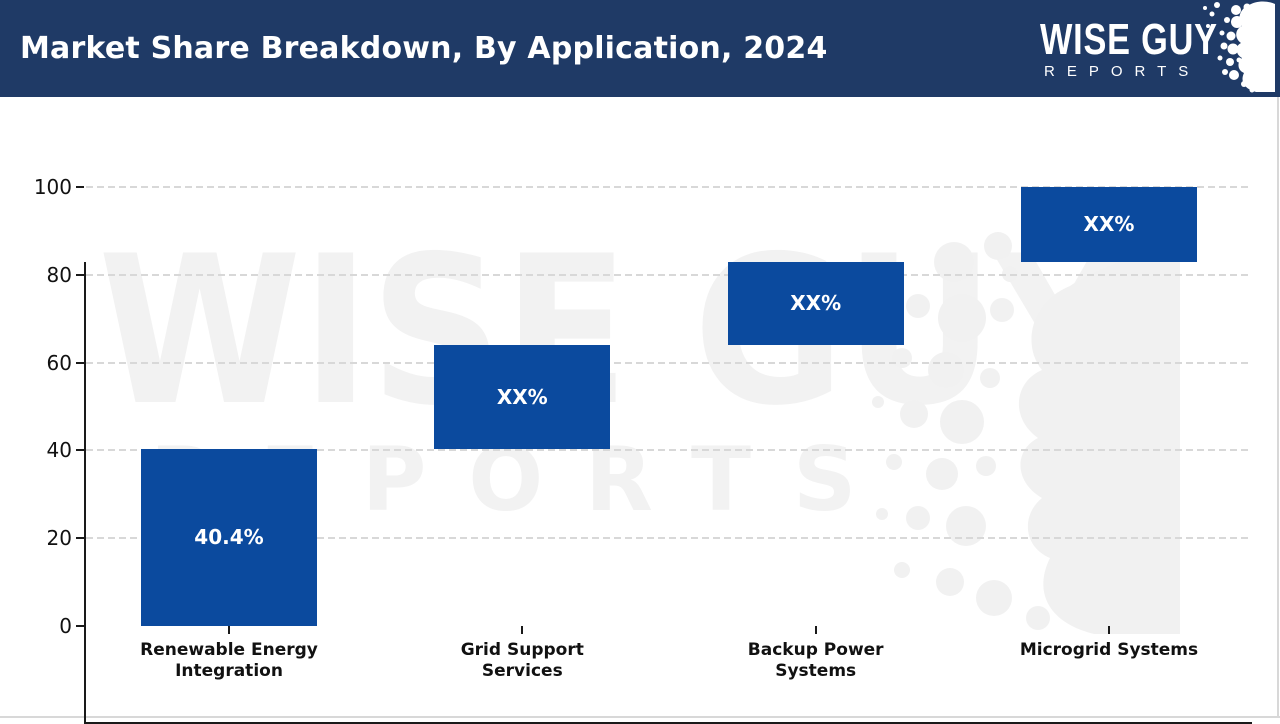 This screenshot has height=724, width=1280. I want to click on watermark-face-icon, so click(1026, 433).